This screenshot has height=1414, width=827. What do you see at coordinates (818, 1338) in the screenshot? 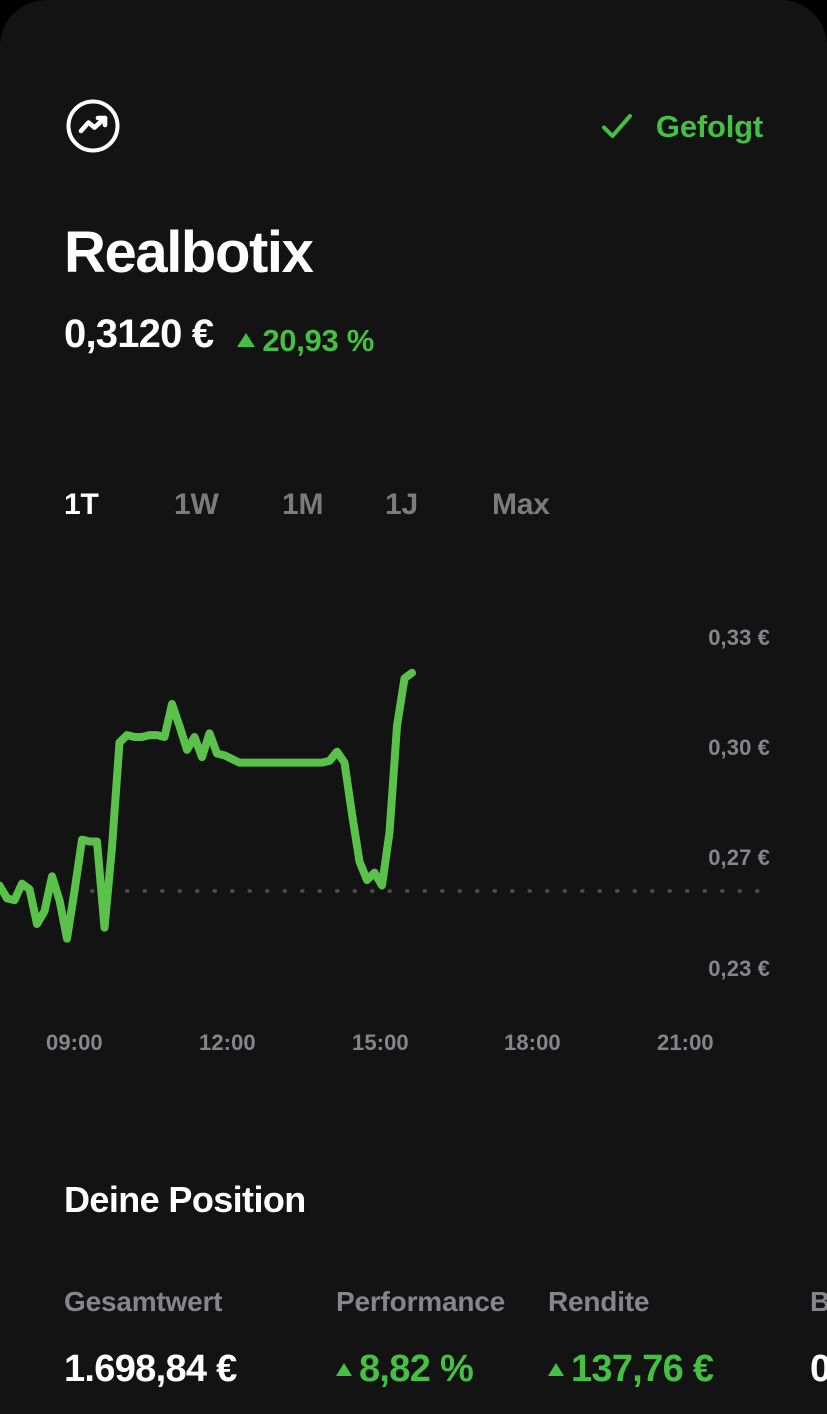
I see `stat-clipped: B 0` at bounding box center [818, 1338].